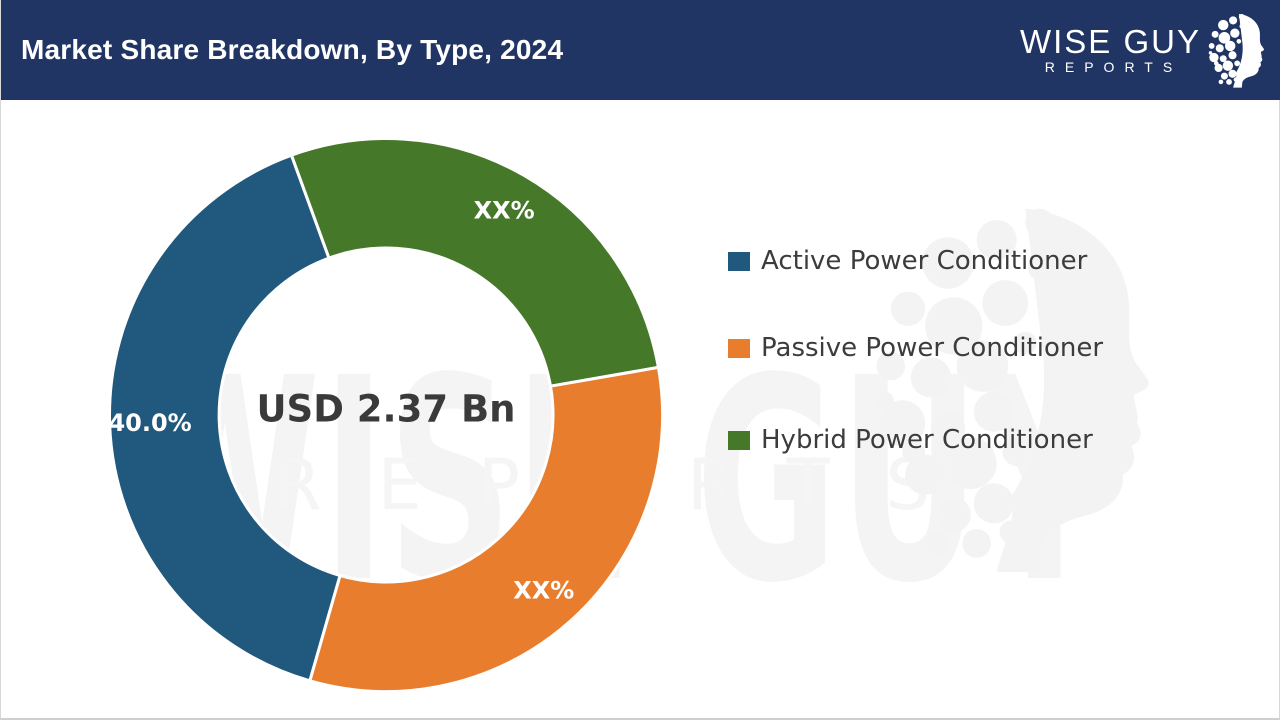  I want to click on brand-subtitle: REPORTS, so click(1113, 66).